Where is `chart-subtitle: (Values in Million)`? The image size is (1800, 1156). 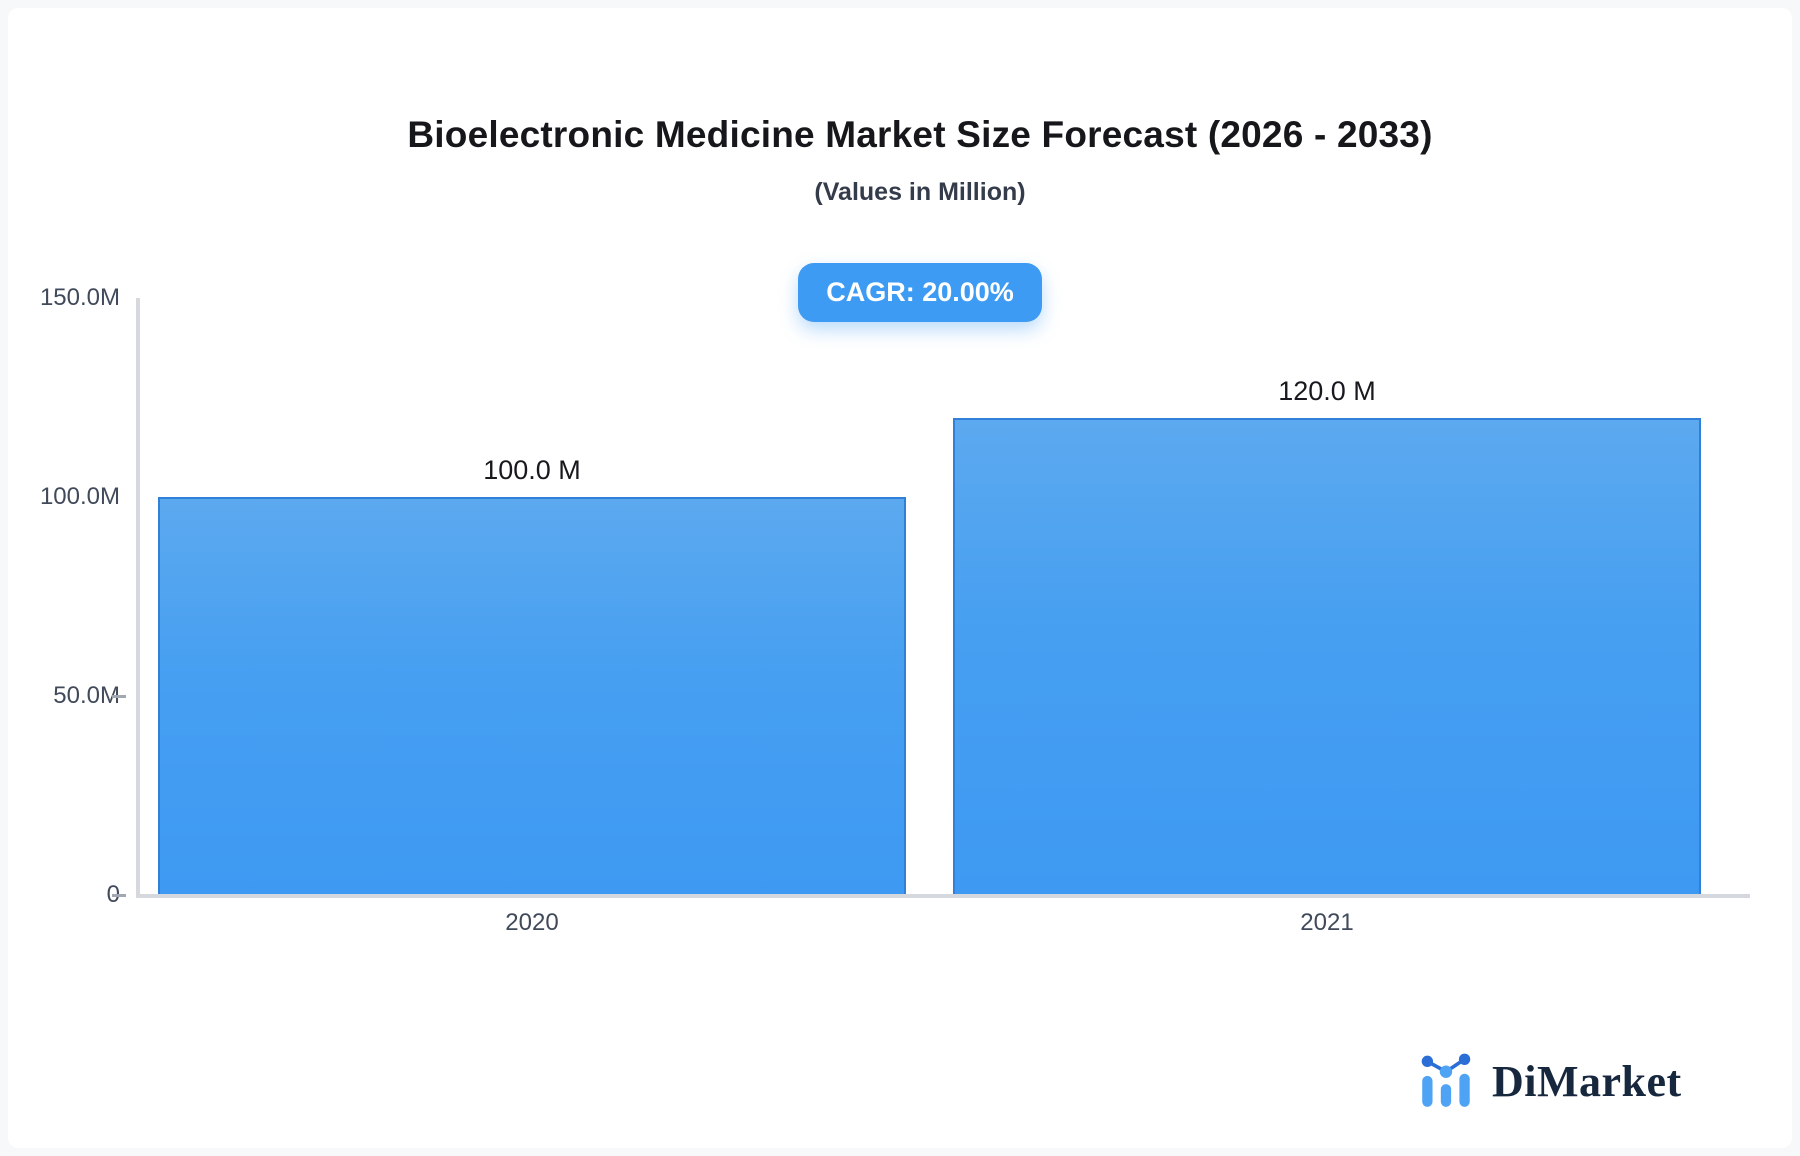 chart-subtitle: (Values in Million) is located at coordinates (920, 192).